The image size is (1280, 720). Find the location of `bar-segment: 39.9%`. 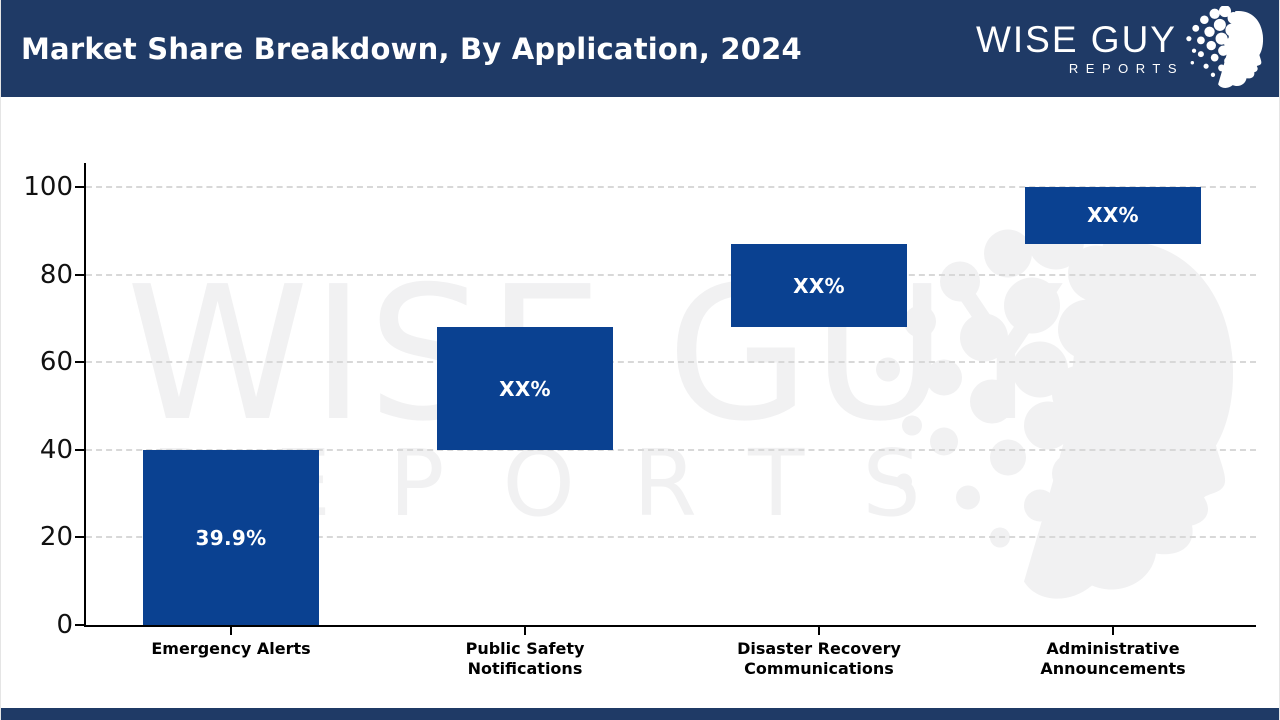

bar-segment: 39.9% is located at coordinates (231, 537).